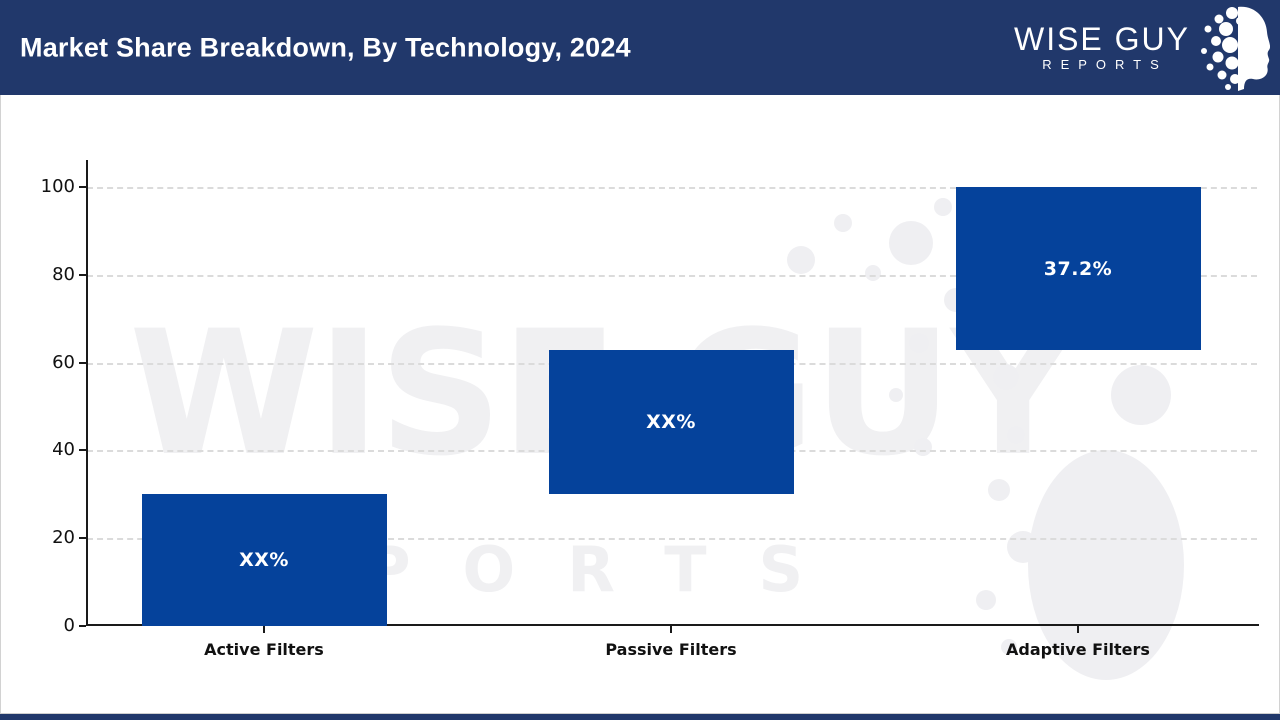 This screenshot has height=720, width=1280. I want to click on y-tick-label-100: 100, so click(57, 186).